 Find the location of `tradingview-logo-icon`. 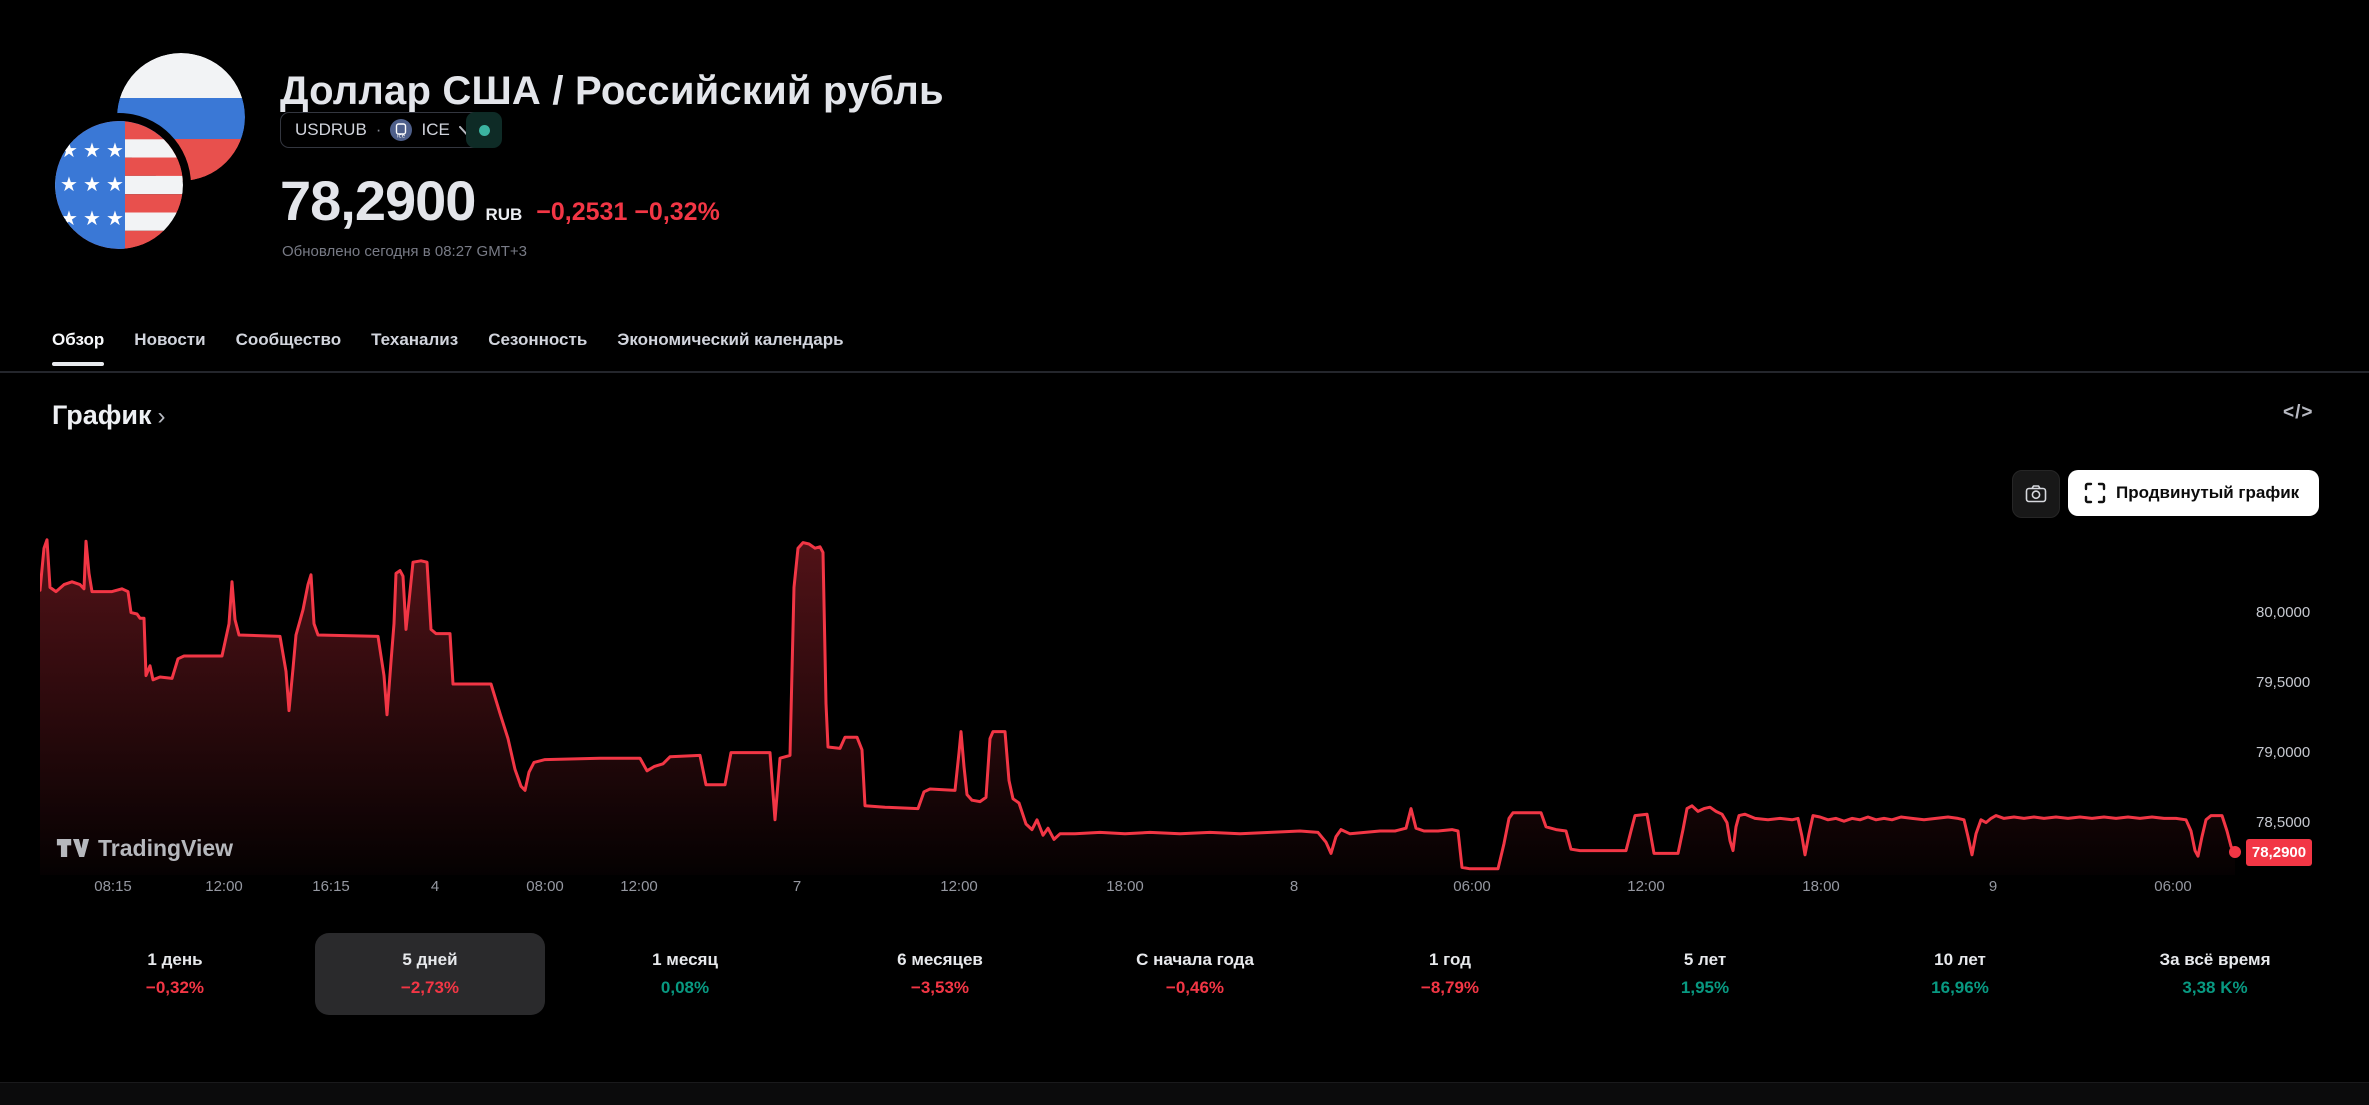

tradingview-logo-icon is located at coordinates (73, 848).